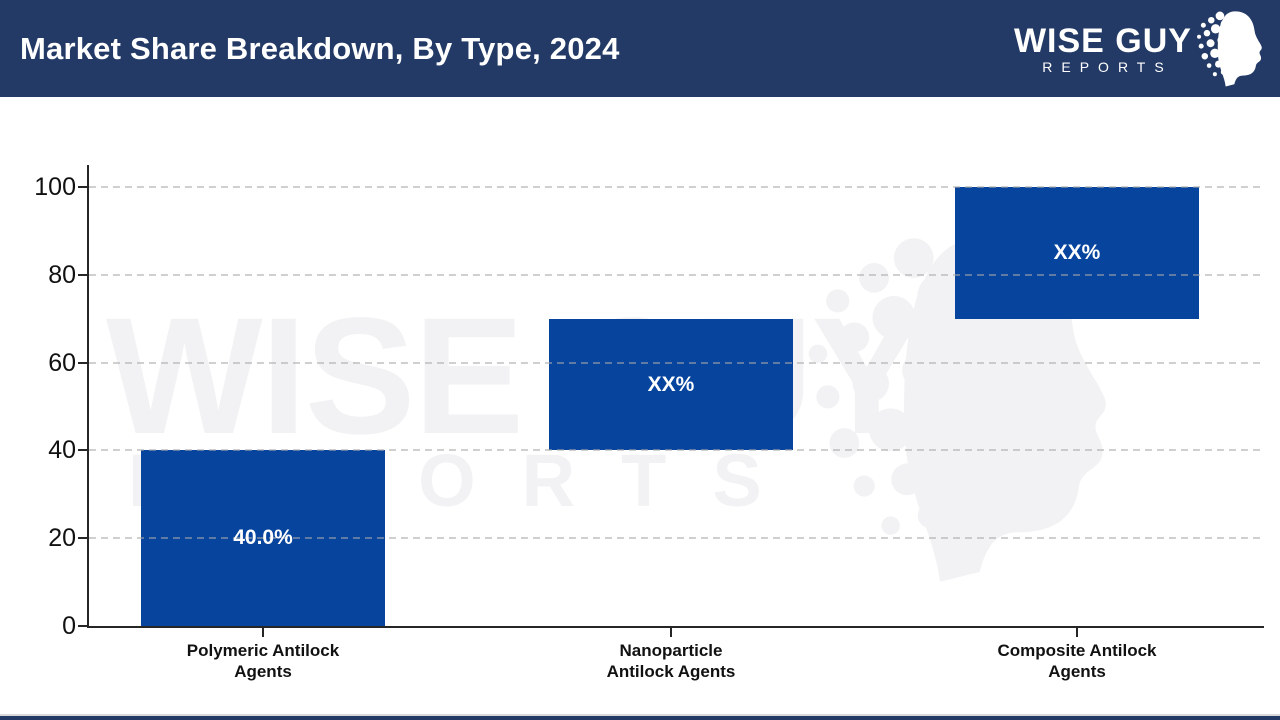 The height and width of the screenshot is (720, 1280). Describe the element at coordinates (55, 187) in the screenshot. I see `y-tick-label: 100` at that location.